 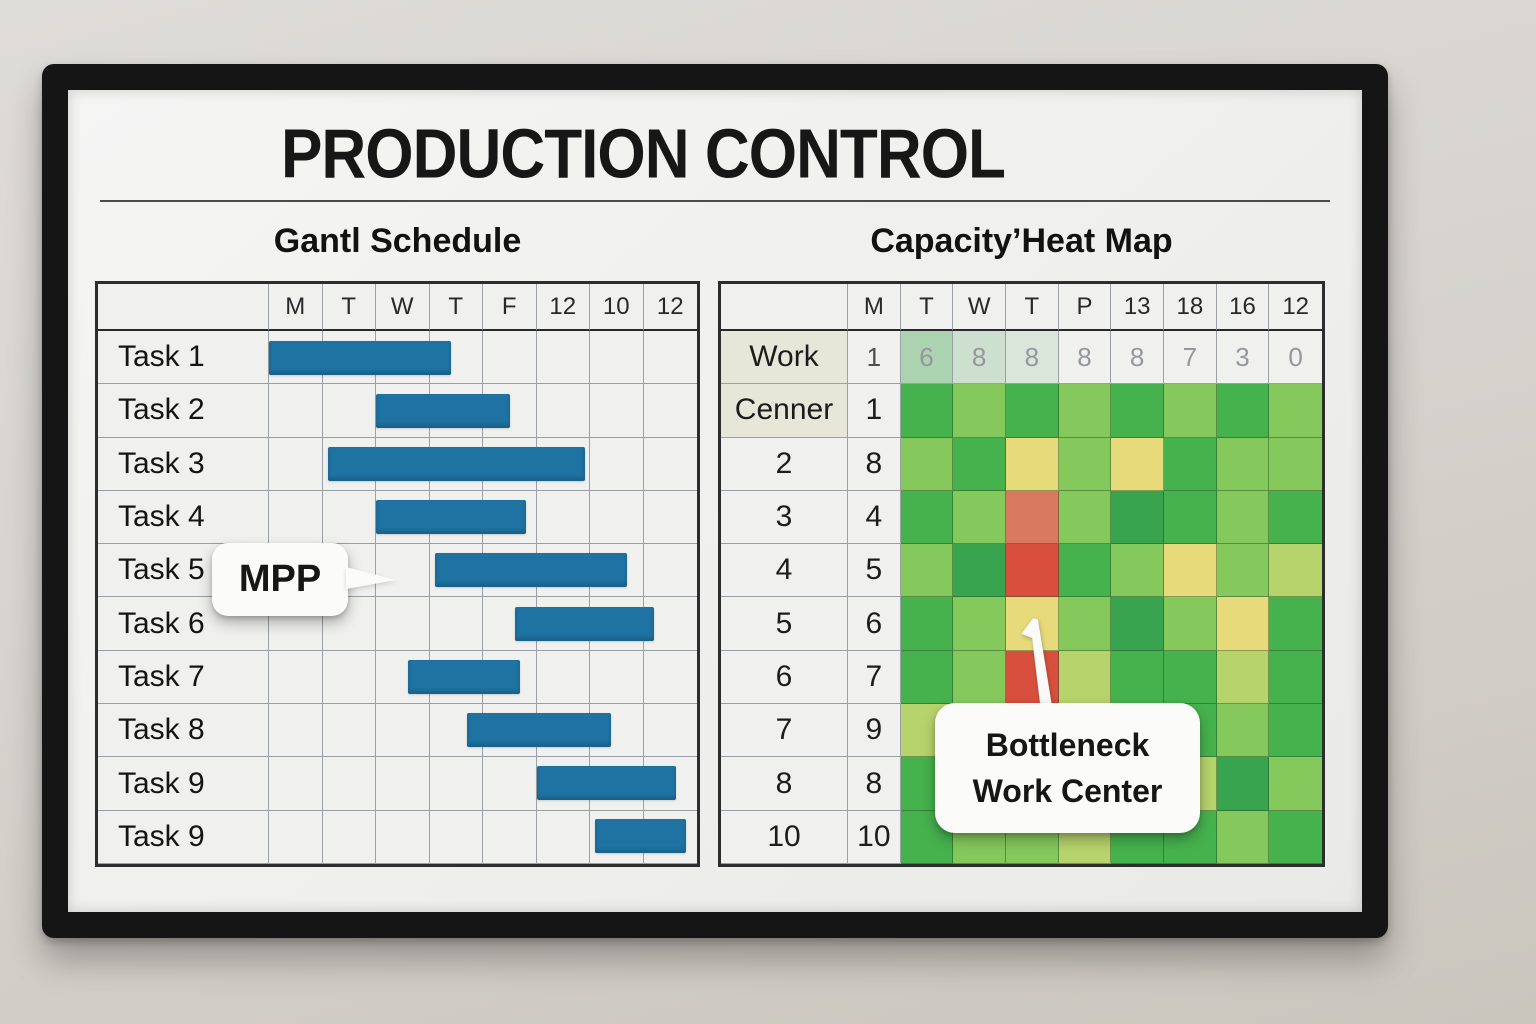 I want to click on heatmap-column-header: 18, so click(x=1190, y=307).